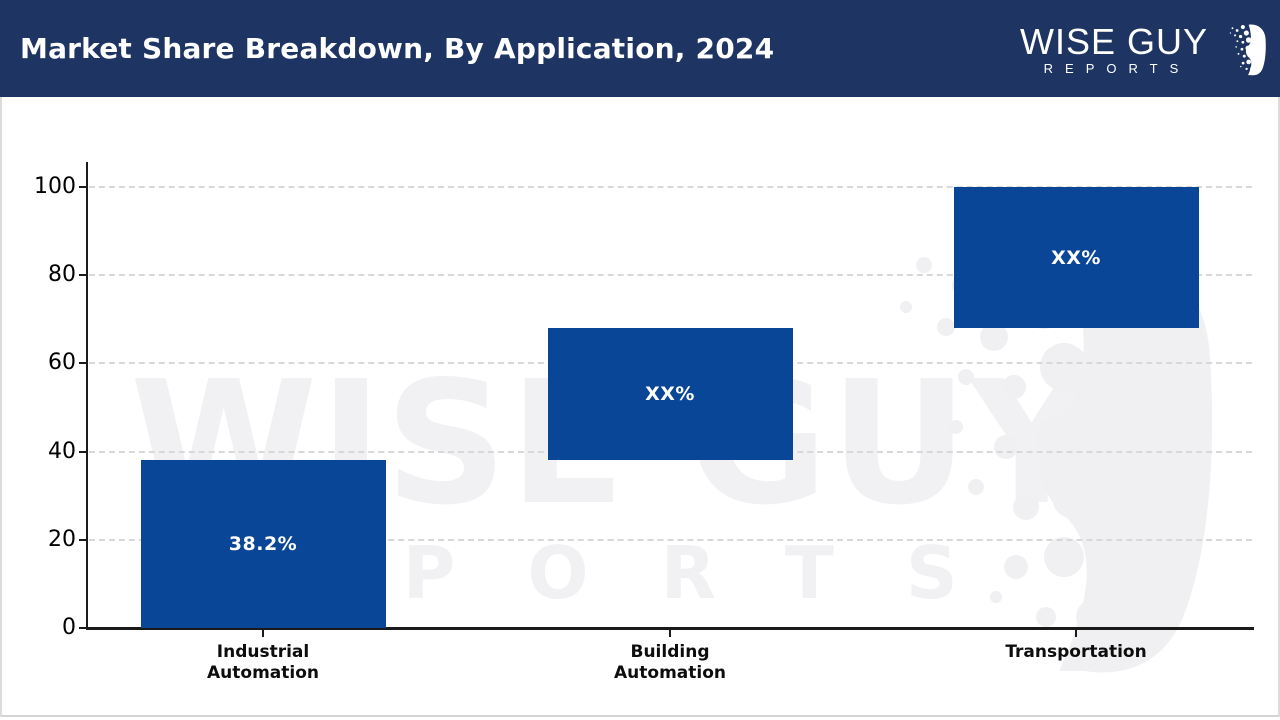 The height and width of the screenshot is (720, 1280). What do you see at coordinates (87, 396) in the screenshot?
I see `y-axis-line` at bounding box center [87, 396].